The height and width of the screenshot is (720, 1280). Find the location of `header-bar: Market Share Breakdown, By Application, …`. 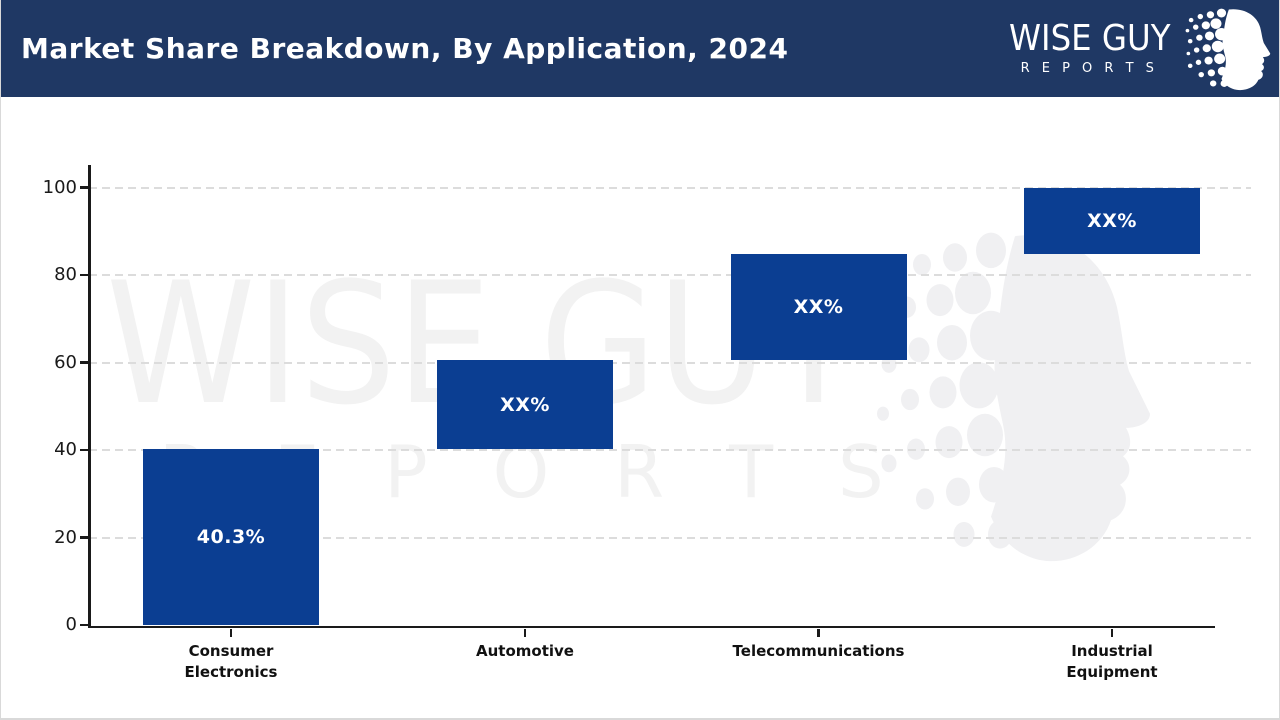

header-bar: Market Share Breakdown, By Application, … is located at coordinates (640, 48).